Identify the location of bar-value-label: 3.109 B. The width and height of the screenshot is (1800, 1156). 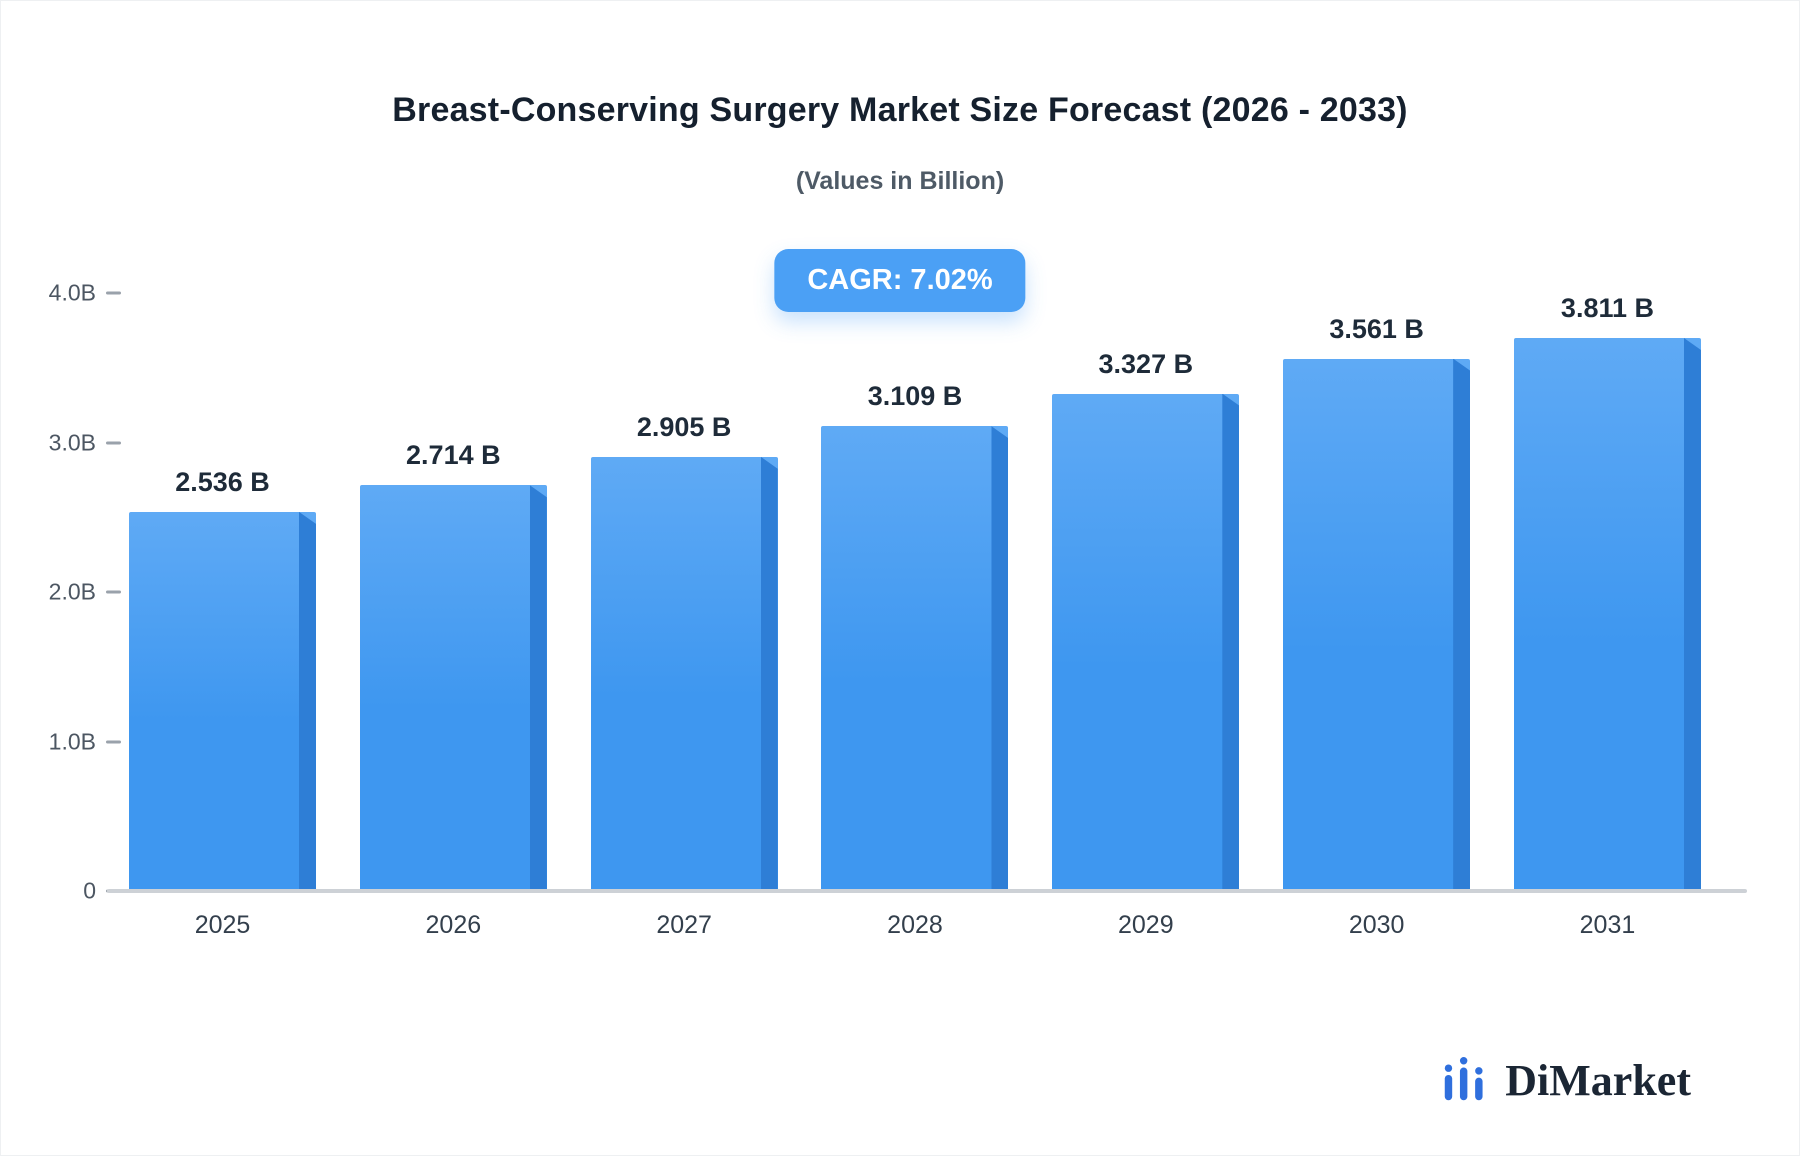
(915, 396).